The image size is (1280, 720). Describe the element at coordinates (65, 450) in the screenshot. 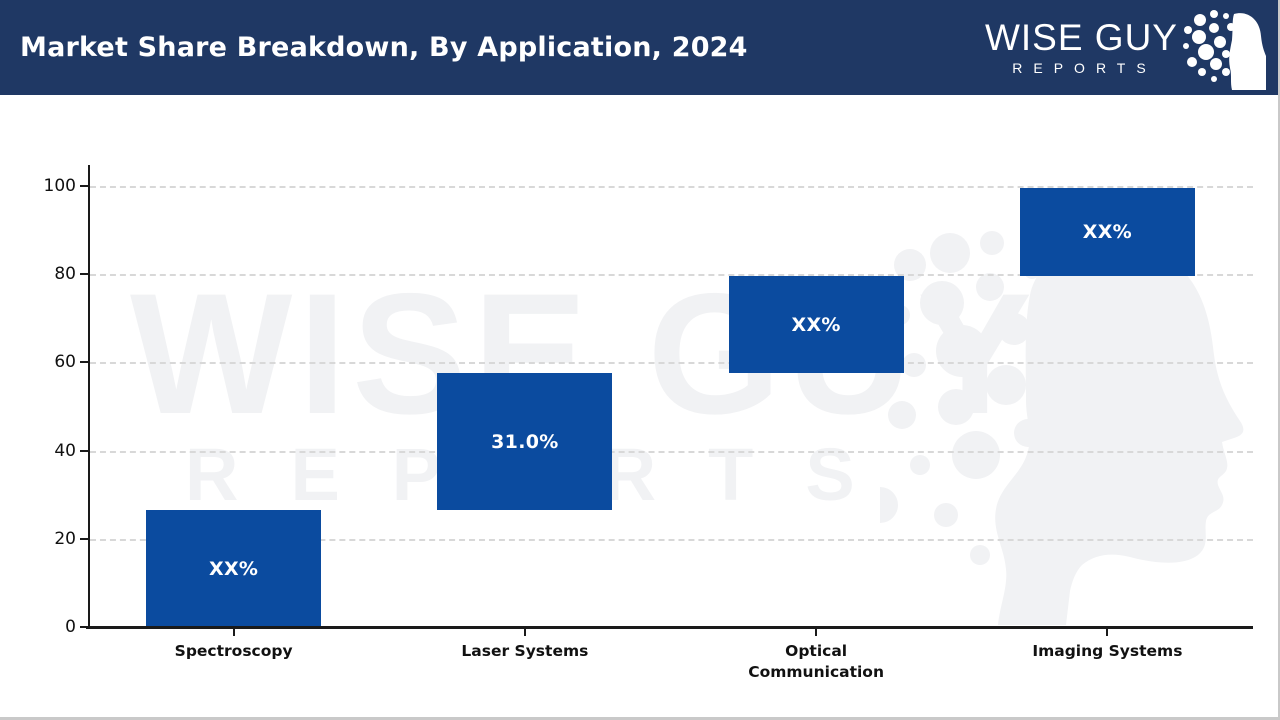

I see `y-tick-label: 40` at that location.